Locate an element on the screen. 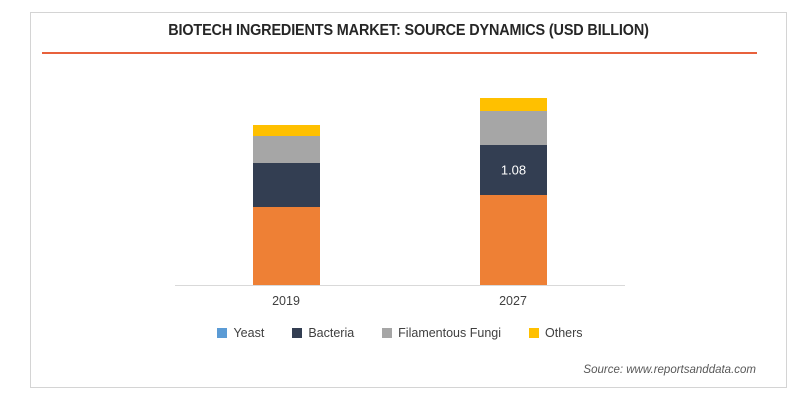 The image size is (800, 400). legend-item-yeast: Yeast is located at coordinates (240, 333).